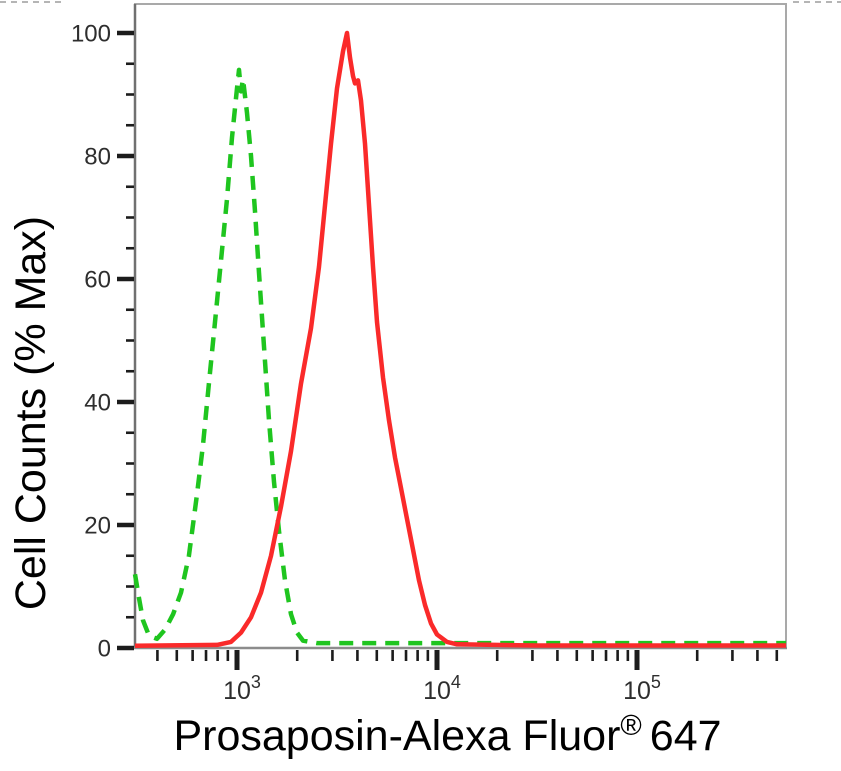 Image resolution: width=841 pixels, height=771 pixels. I want to click on y-tick-label: 100, so click(91, 34).